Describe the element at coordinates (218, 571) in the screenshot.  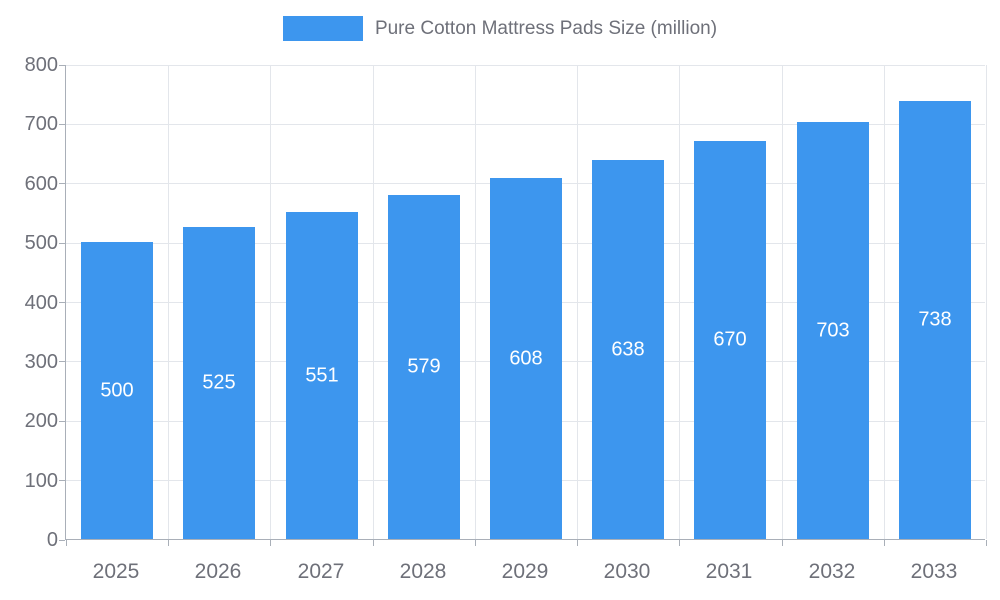
I see `x-tick-label: 2026` at that location.